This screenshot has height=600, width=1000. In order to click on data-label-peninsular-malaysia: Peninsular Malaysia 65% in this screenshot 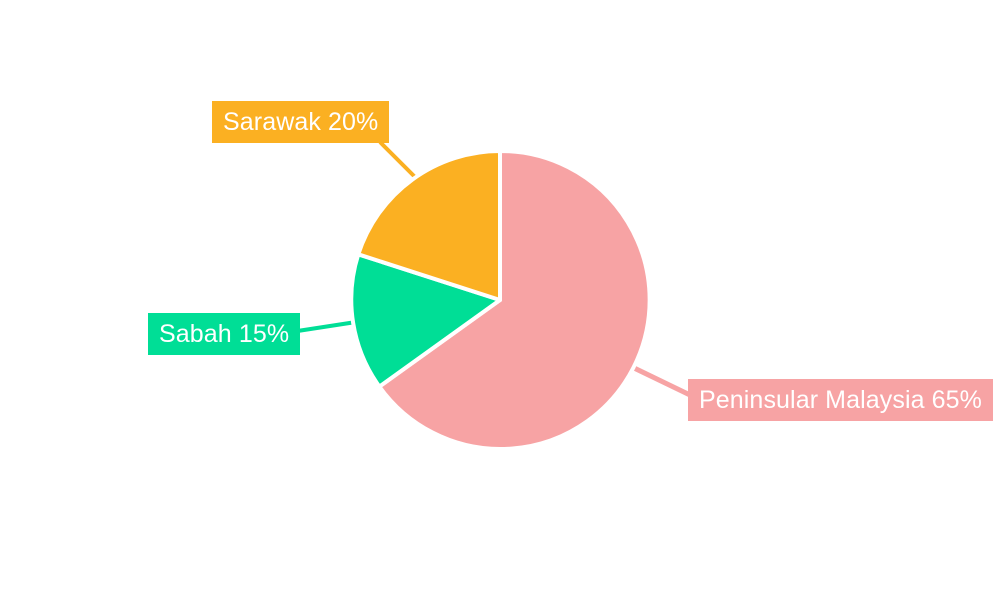, I will do `click(841, 400)`.